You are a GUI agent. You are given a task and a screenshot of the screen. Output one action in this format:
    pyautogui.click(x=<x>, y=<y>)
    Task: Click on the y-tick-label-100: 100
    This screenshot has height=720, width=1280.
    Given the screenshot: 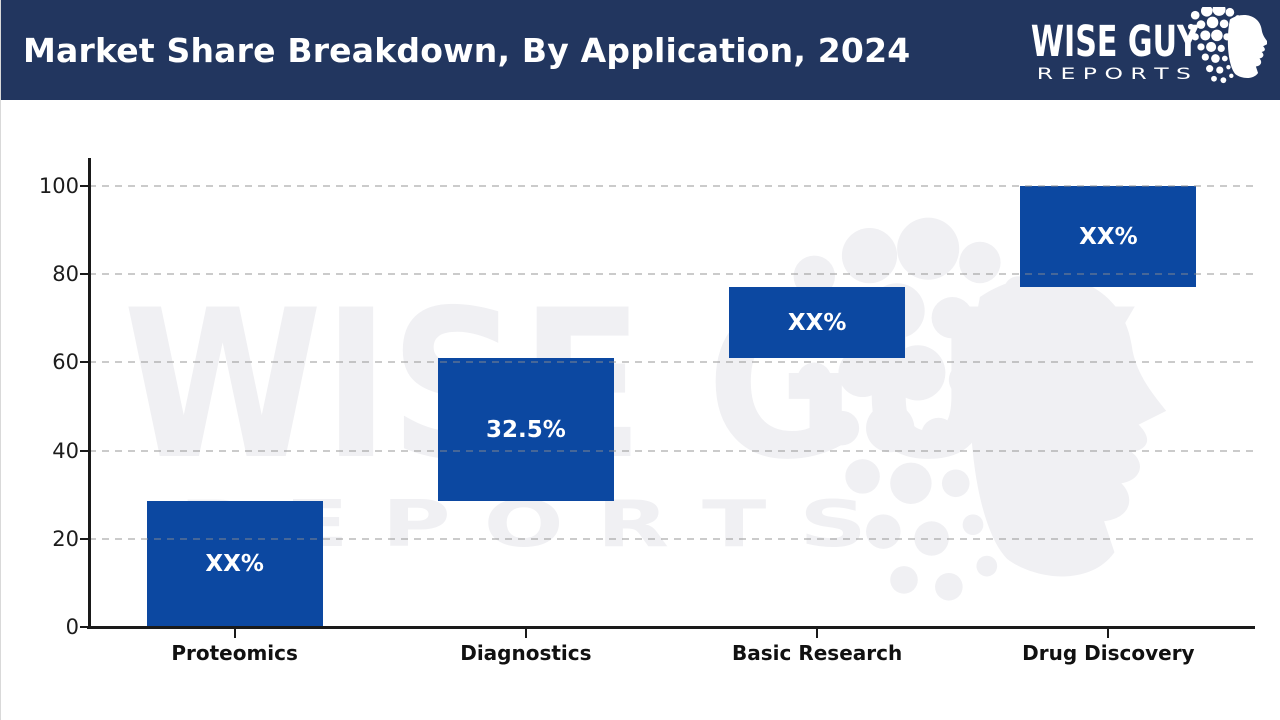 What is the action you would take?
    pyautogui.click(x=58, y=186)
    